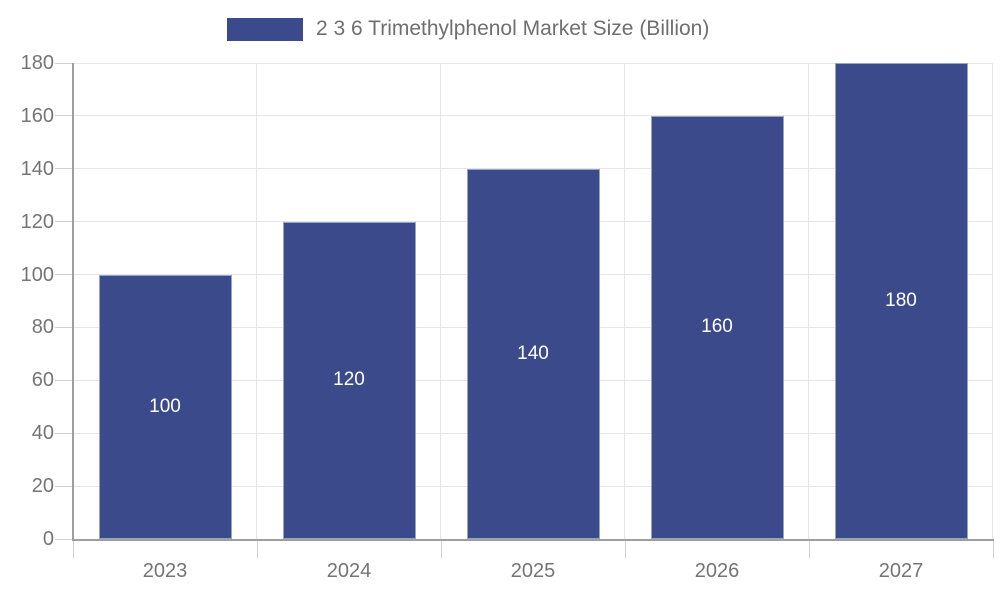 The width and height of the screenshot is (1000, 600). I want to click on bar-2027, so click(901, 301).